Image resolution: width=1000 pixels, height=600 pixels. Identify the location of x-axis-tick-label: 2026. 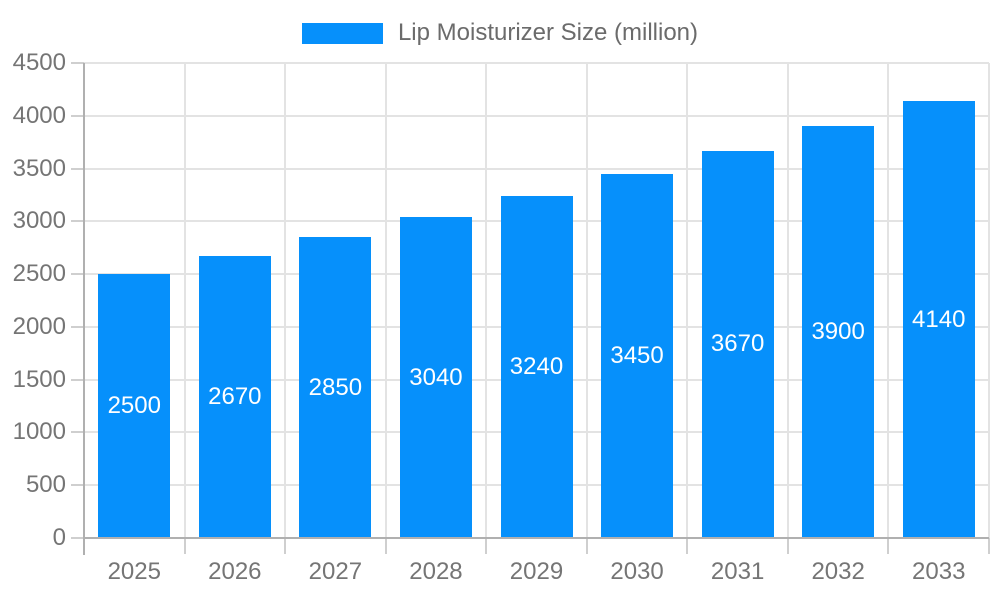
(235, 571).